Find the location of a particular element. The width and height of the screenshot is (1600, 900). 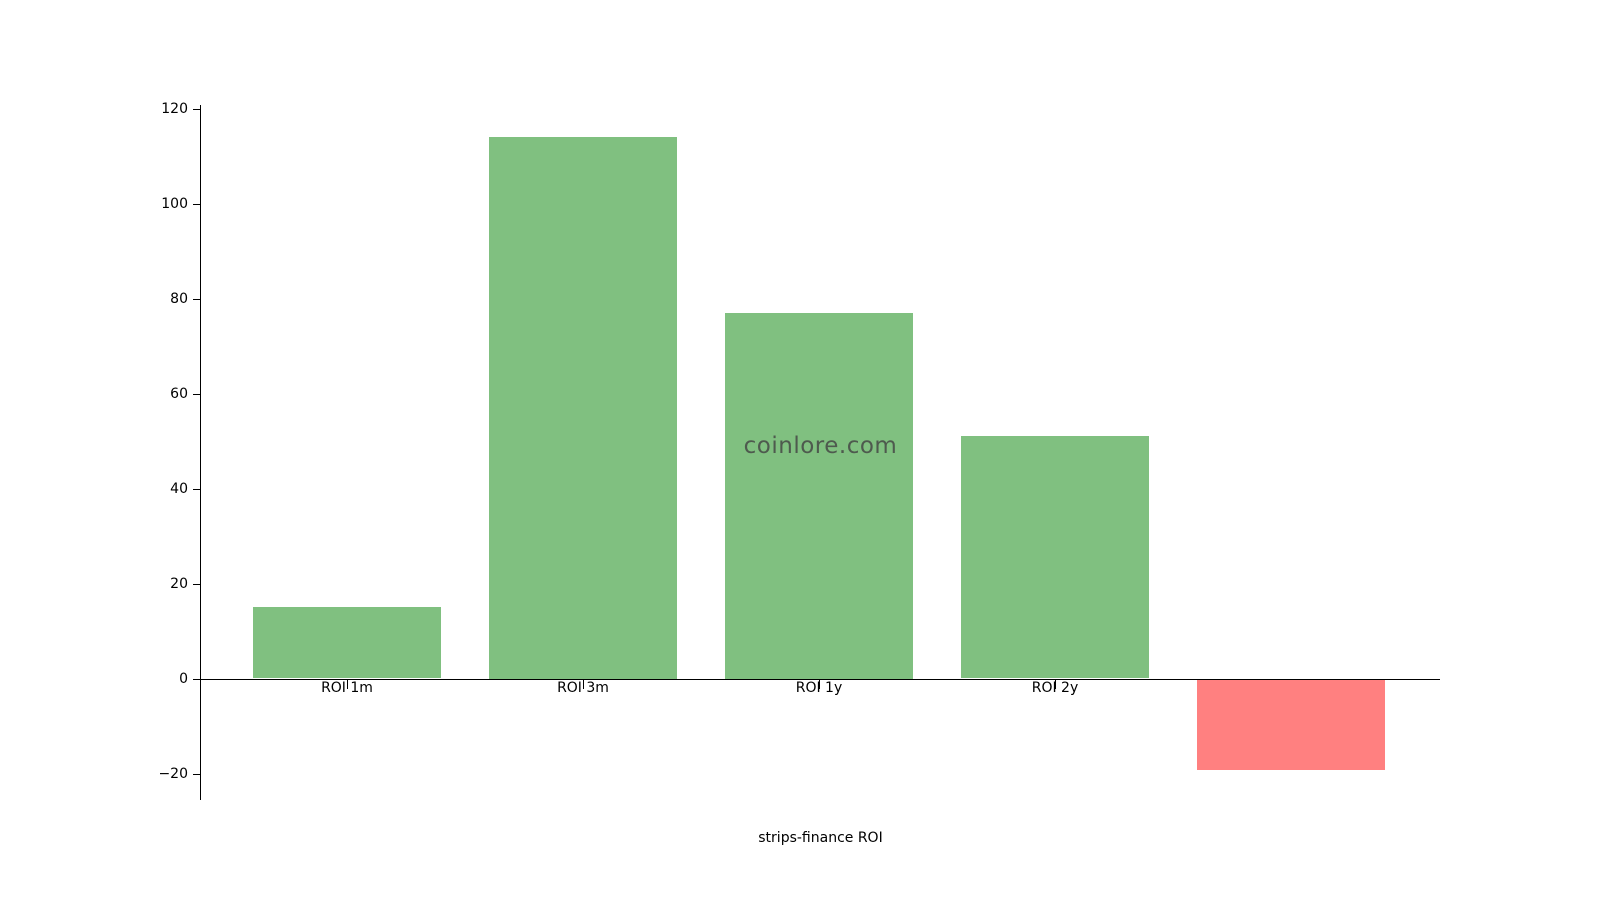

y-axis-line is located at coordinates (200, 452).